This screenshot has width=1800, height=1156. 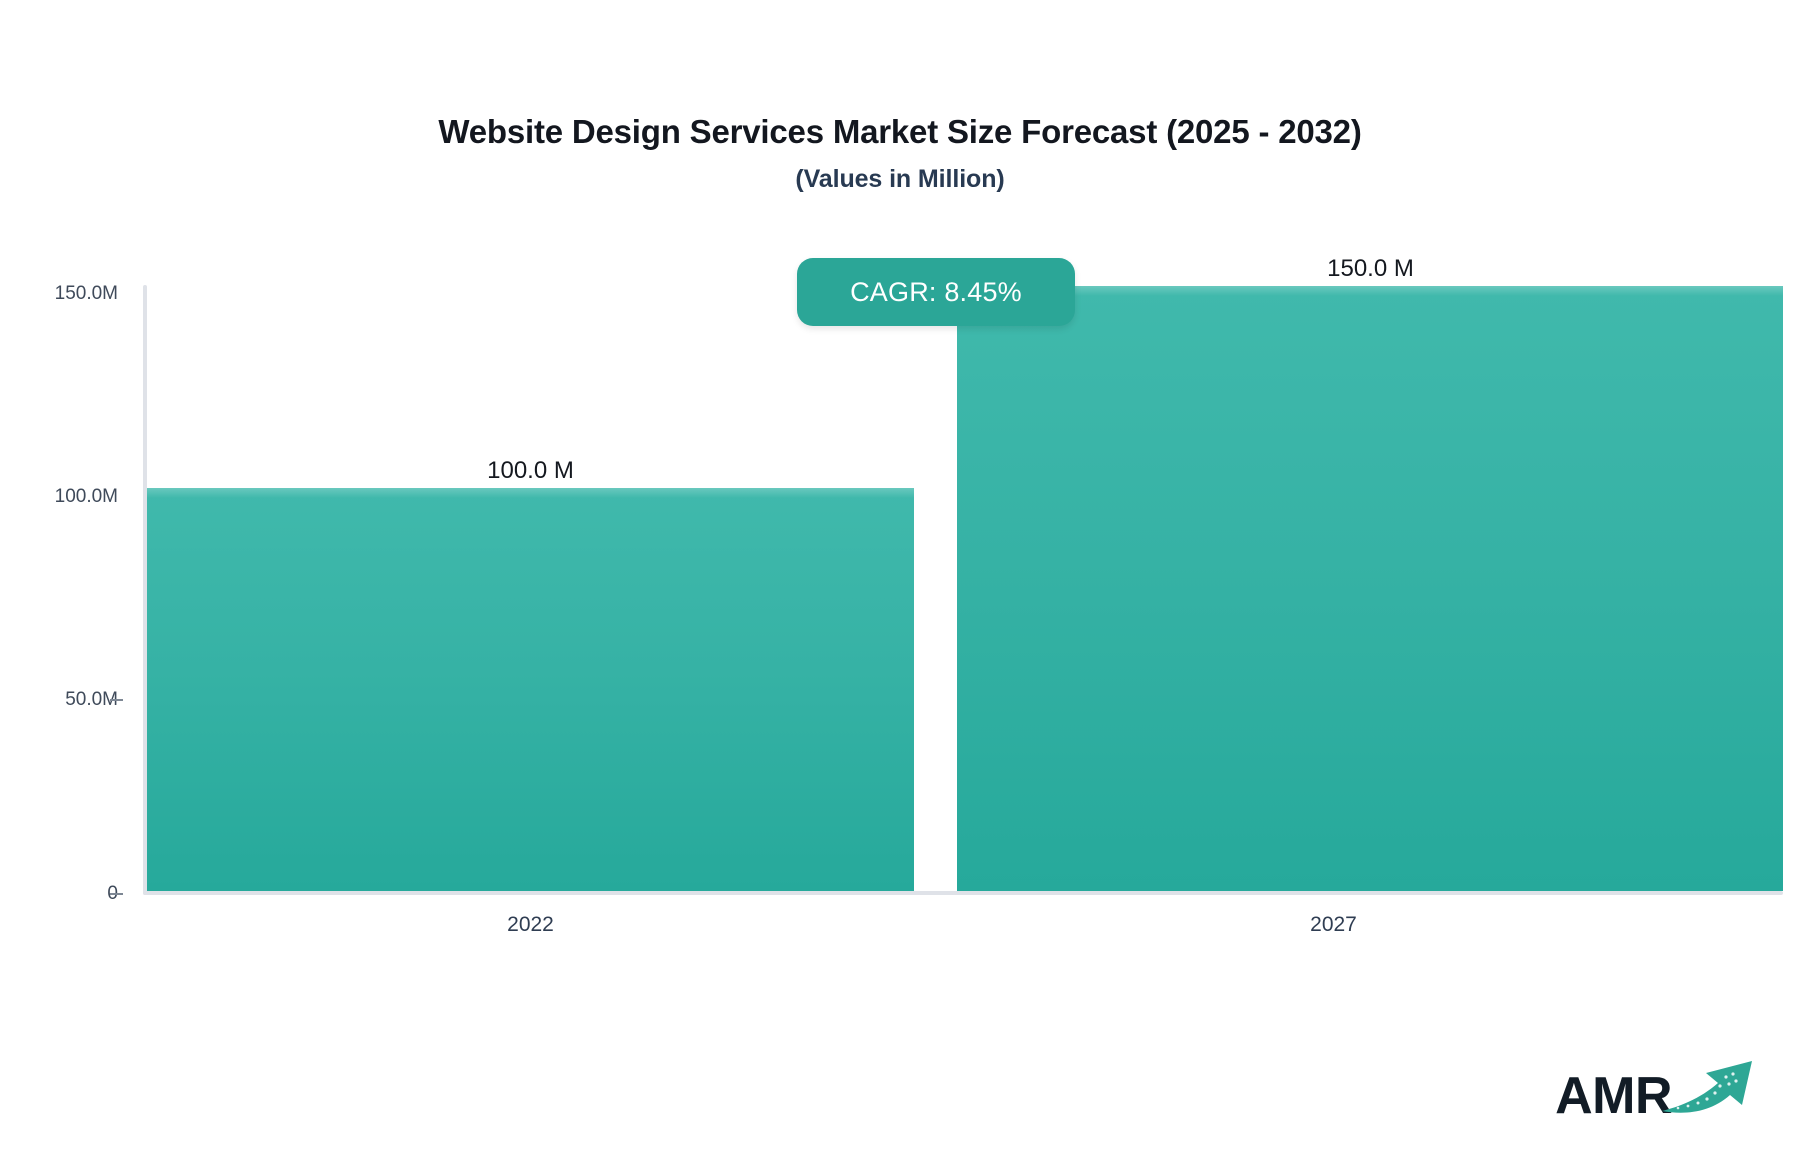 I want to click on x-axis-line, so click(x=963, y=893).